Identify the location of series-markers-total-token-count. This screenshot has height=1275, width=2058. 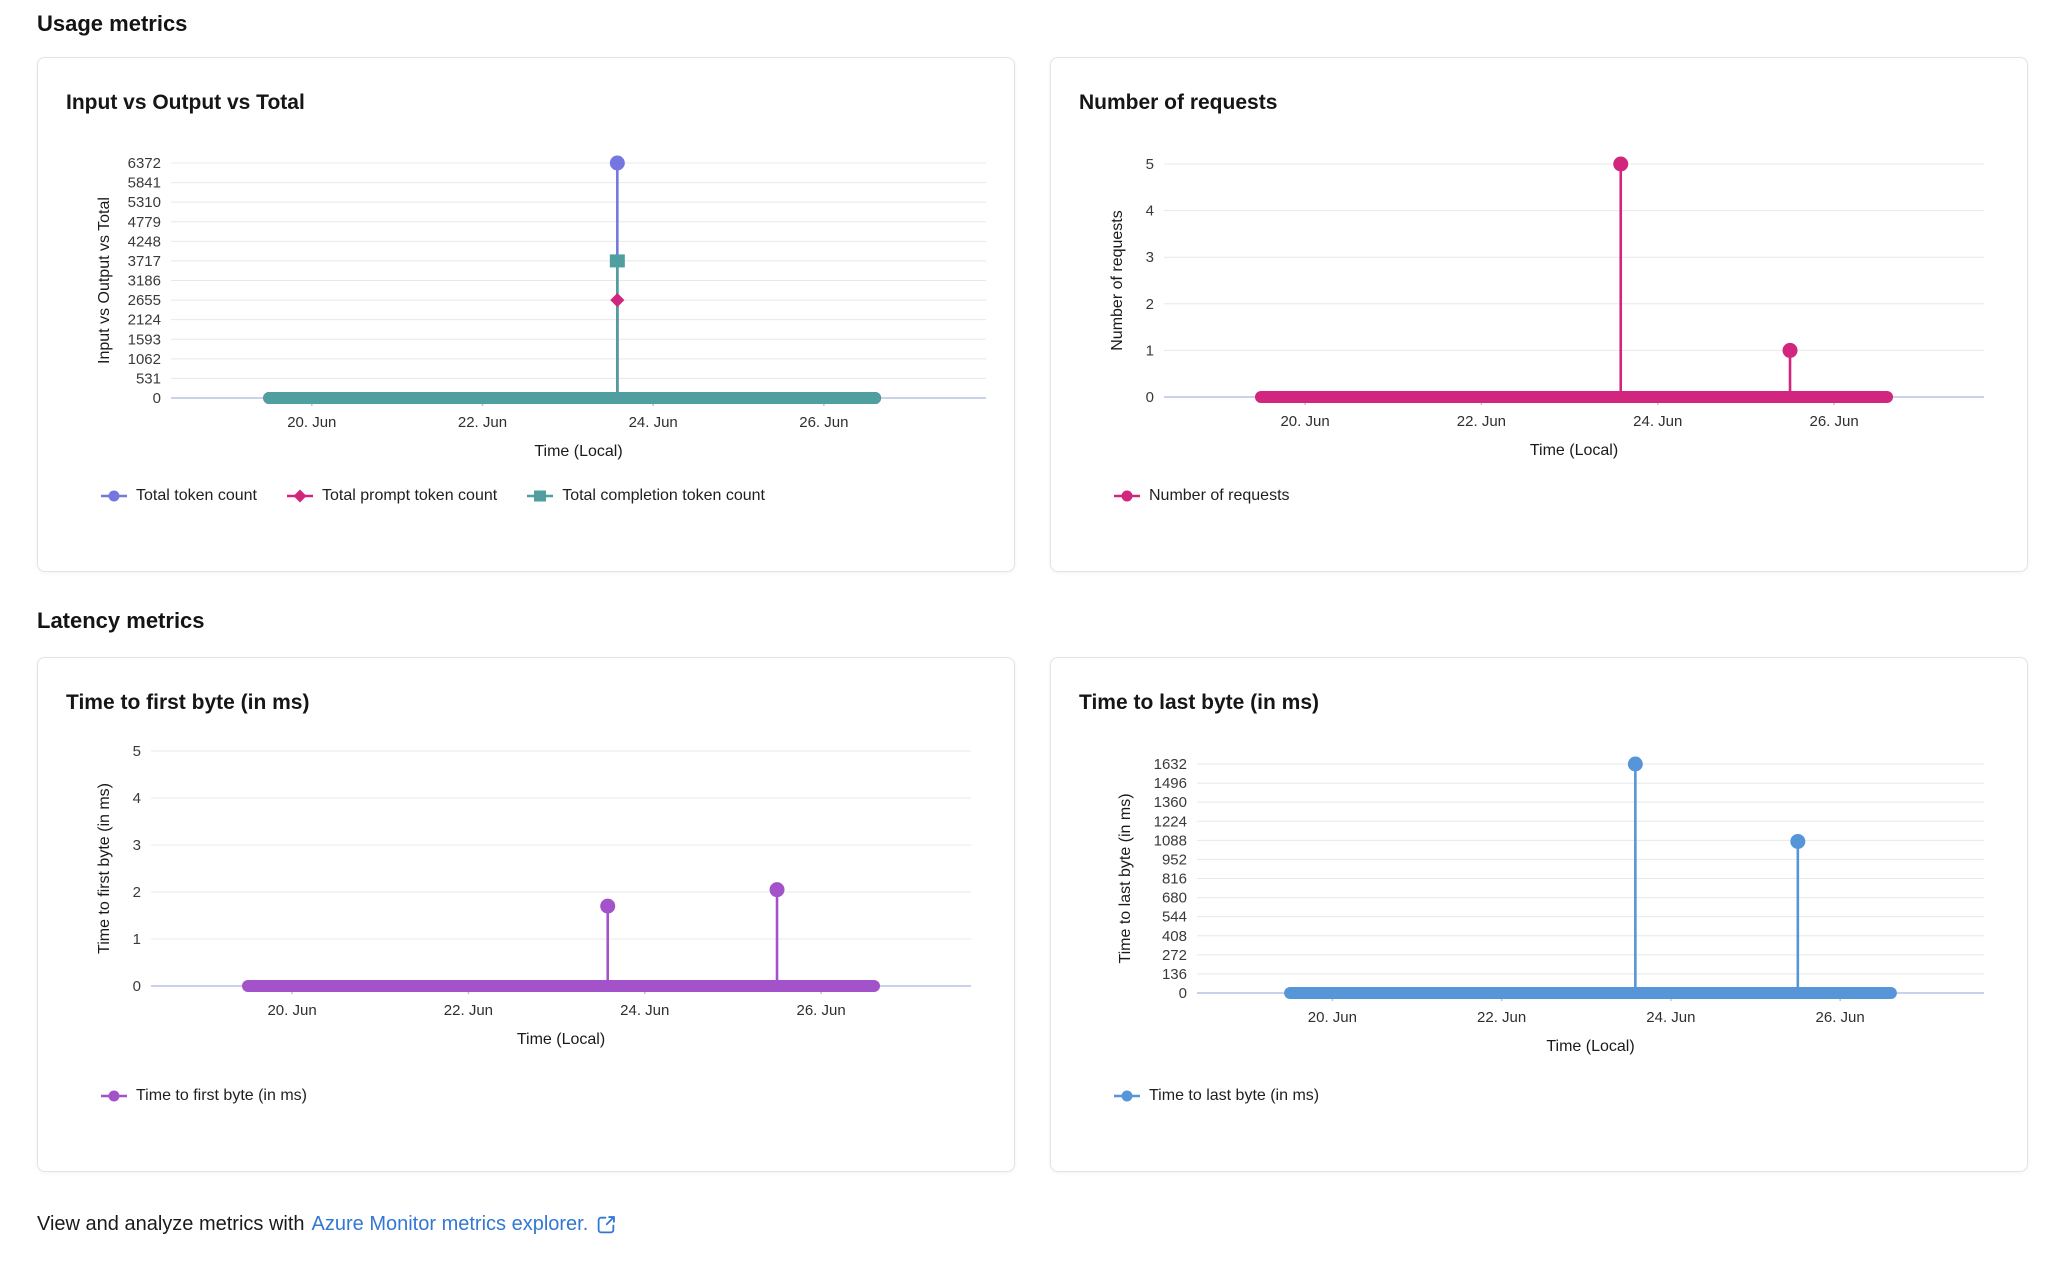
(617, 163).